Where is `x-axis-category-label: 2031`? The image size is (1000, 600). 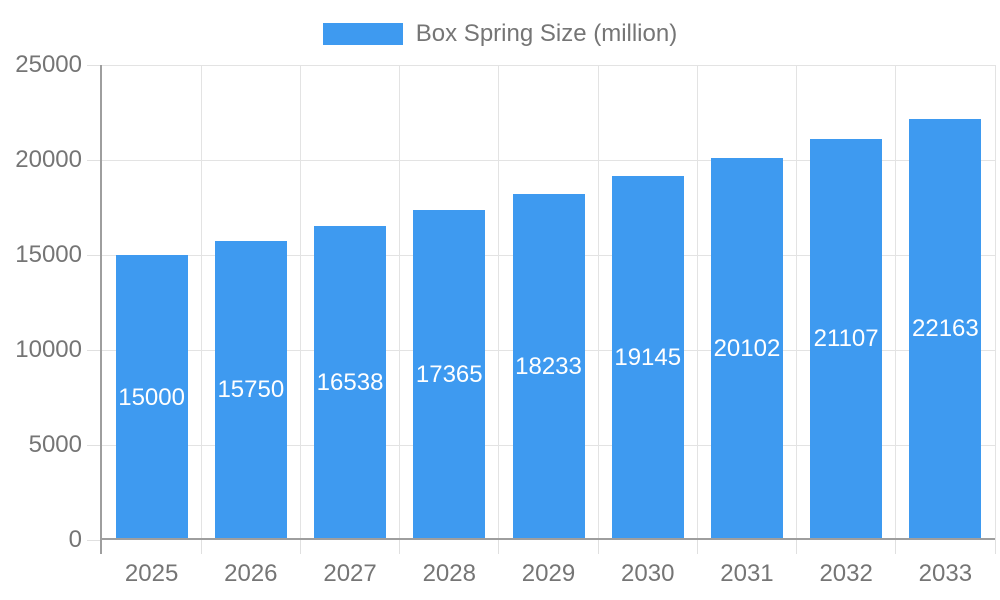
x-axis-category-label: 2031 is located at coordinates (747, 573).